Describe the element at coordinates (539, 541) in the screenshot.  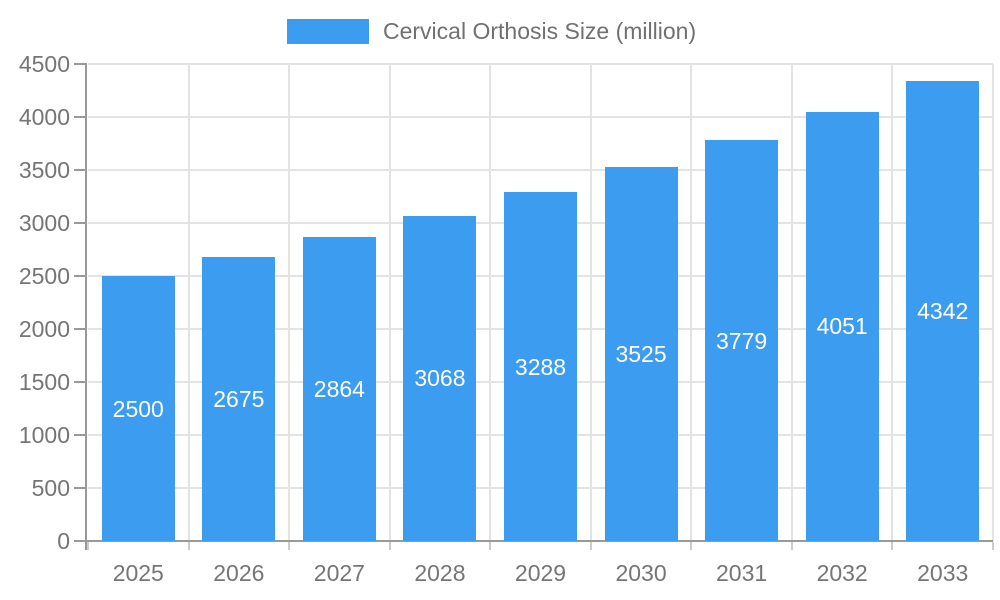
I see `x-axis-line` at that location.